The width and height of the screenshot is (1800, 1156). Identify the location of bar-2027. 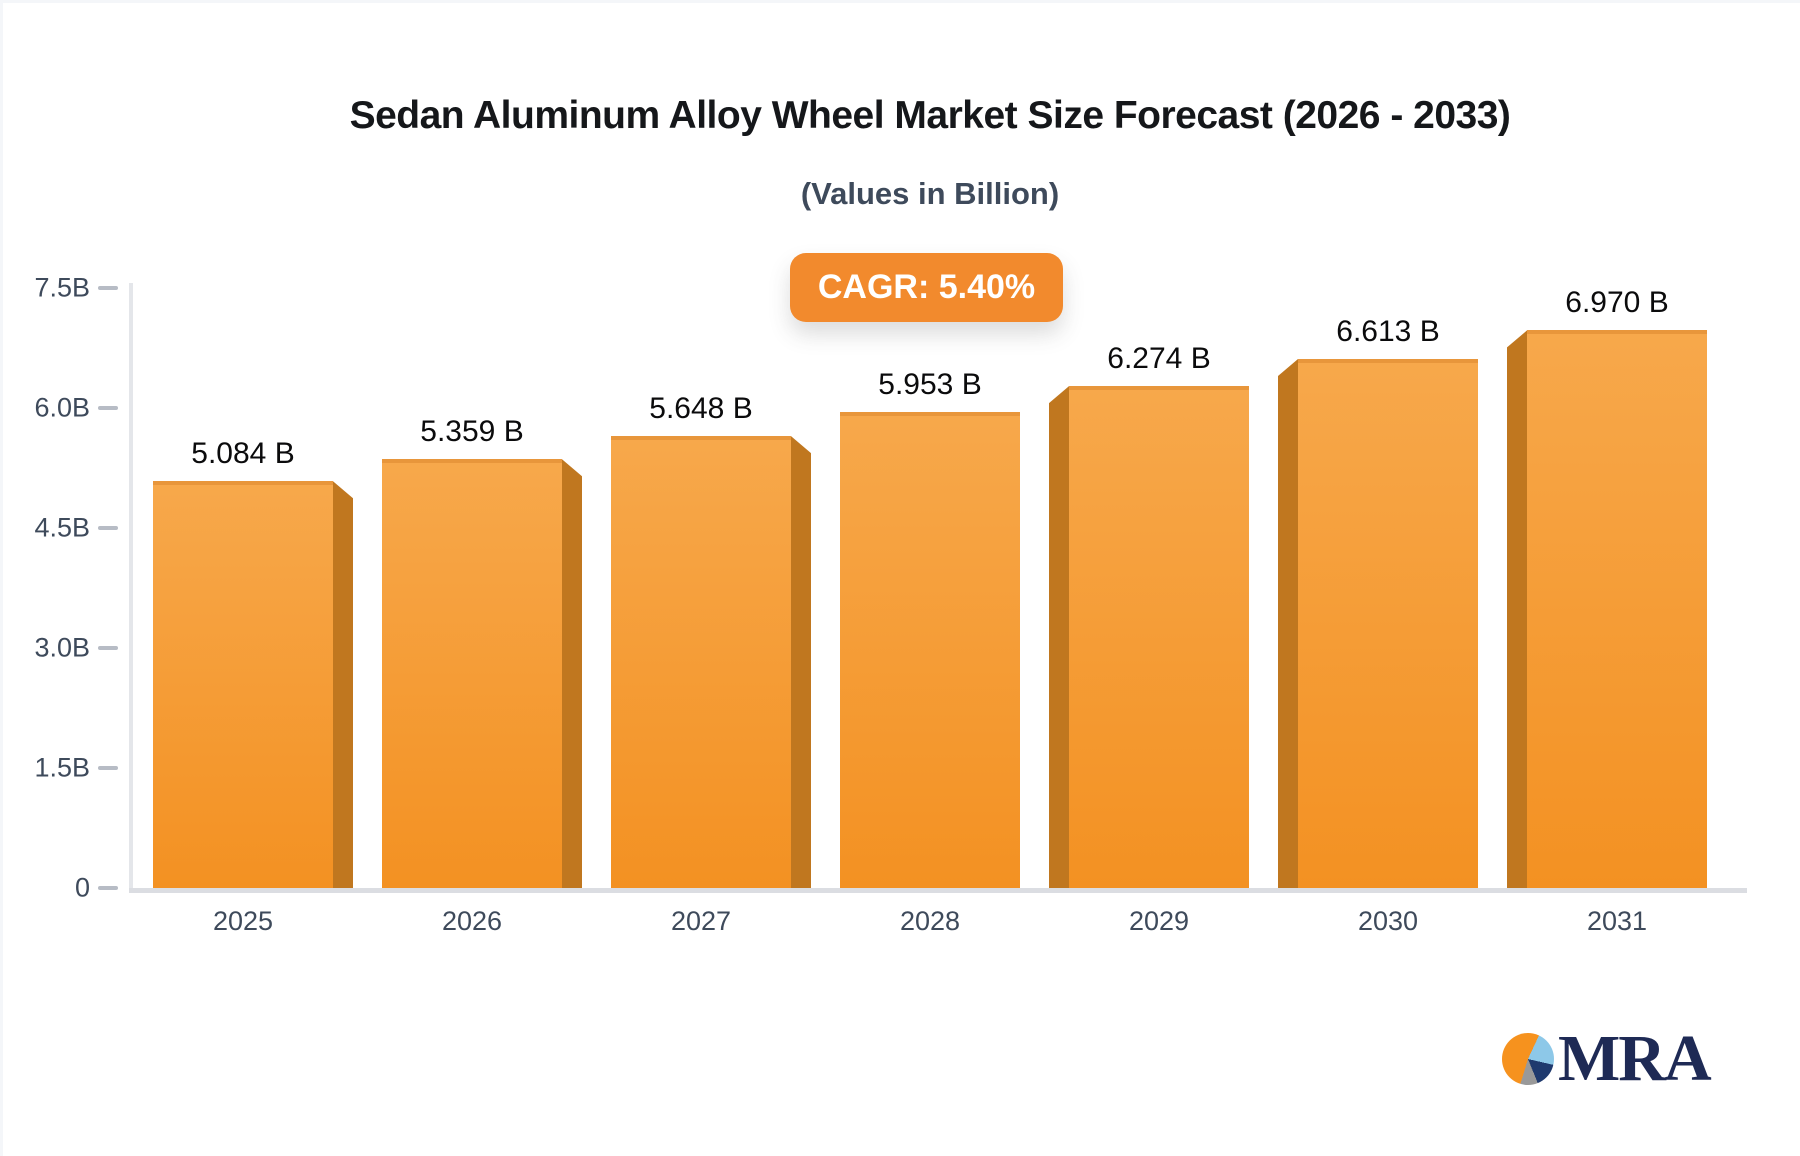
(701, 662).